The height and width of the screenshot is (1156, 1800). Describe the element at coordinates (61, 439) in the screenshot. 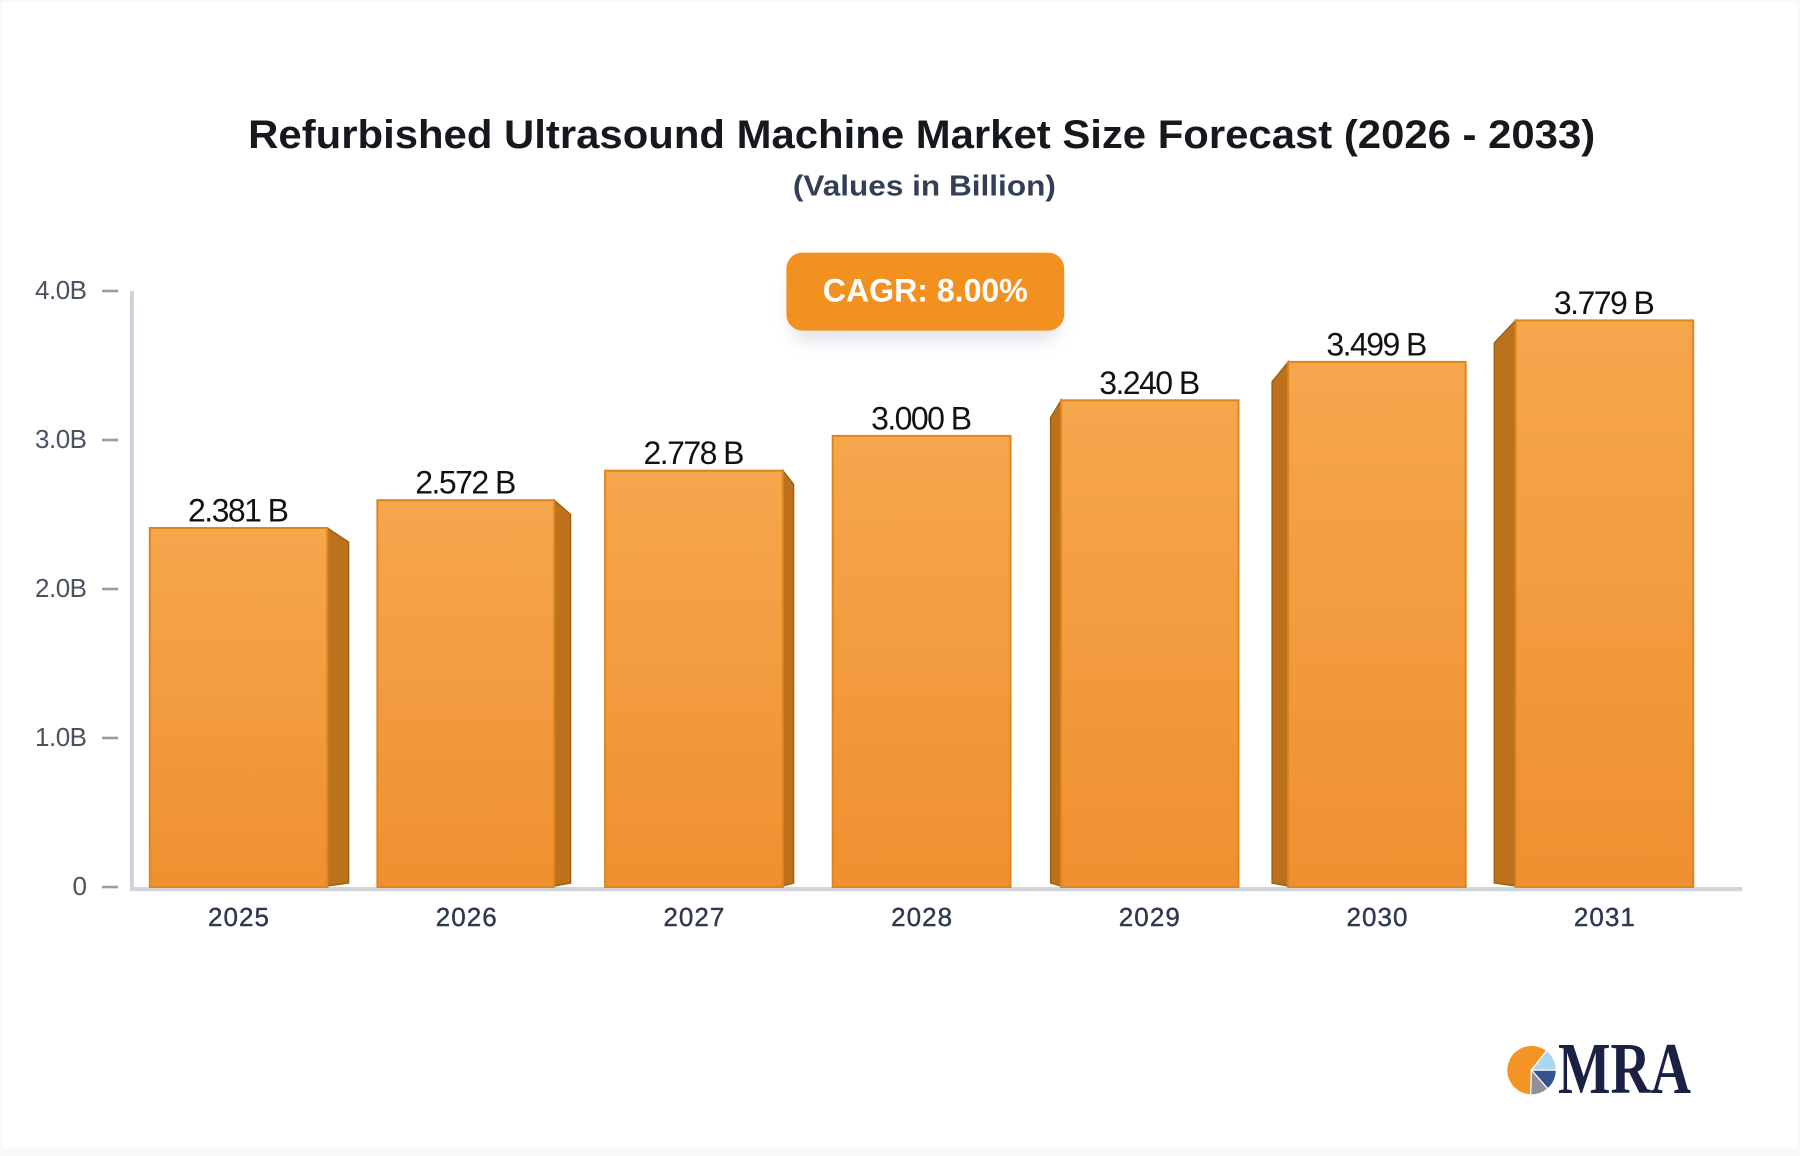

I see `svg-text: 3.0B` at that location.